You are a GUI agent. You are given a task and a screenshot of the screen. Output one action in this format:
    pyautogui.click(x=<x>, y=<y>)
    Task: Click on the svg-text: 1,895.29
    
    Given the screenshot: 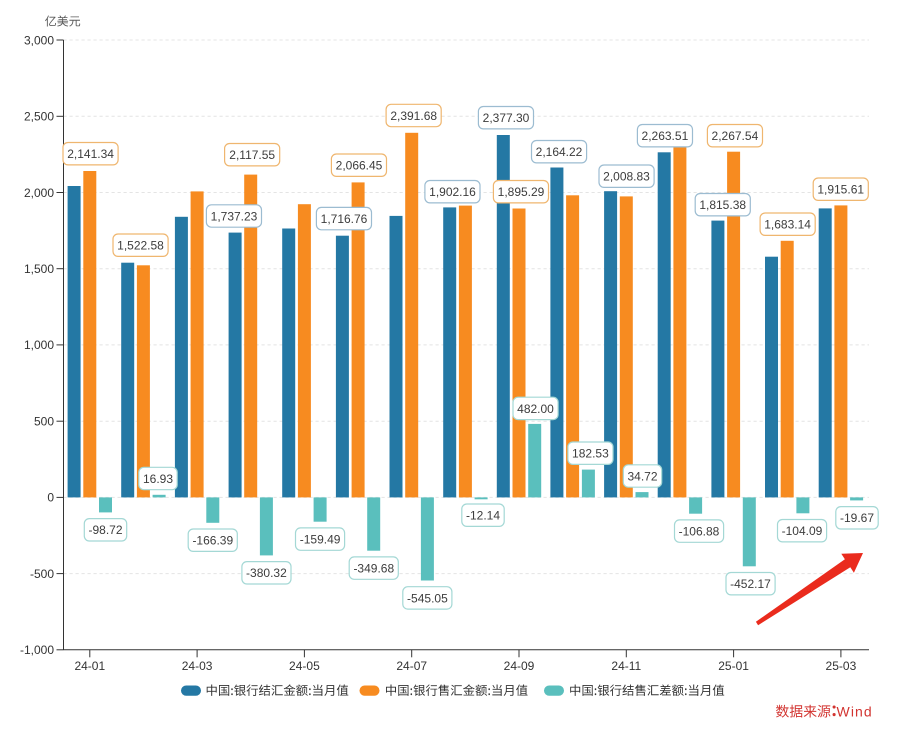 What is the action you would take?
    pyautogui.click(x=521, y=192)
    